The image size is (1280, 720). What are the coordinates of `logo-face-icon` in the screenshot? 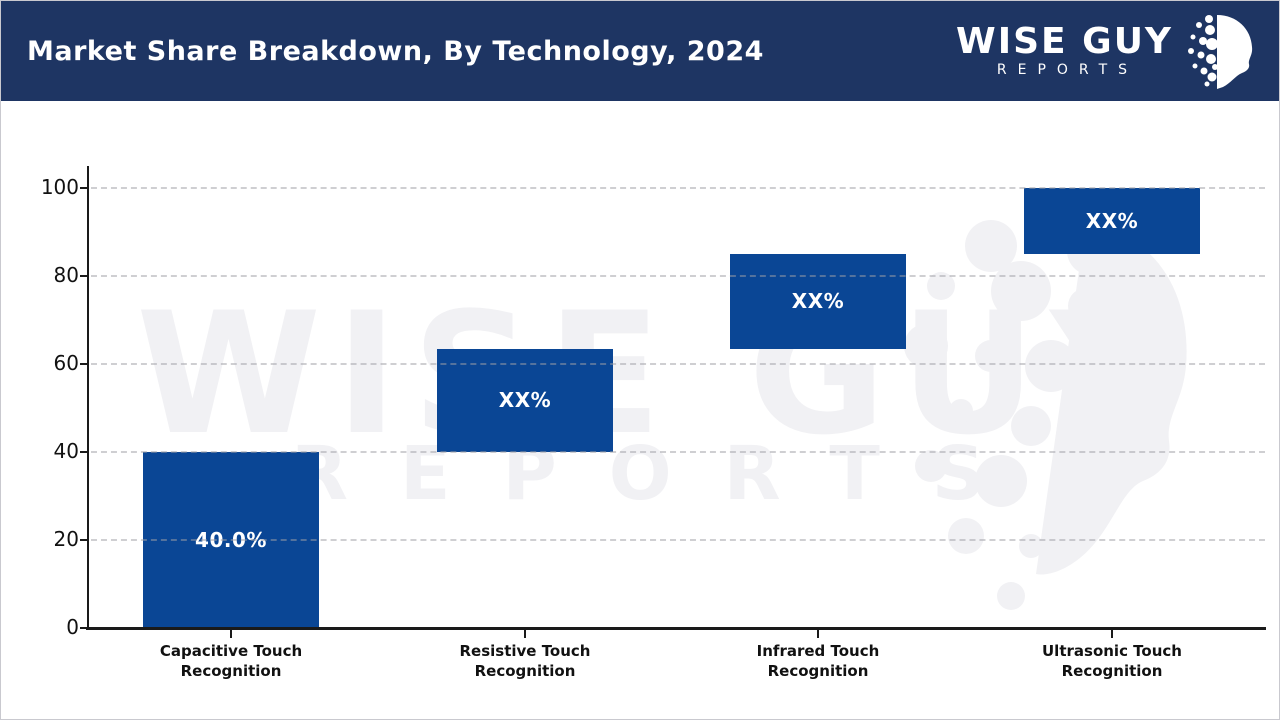 It's located at (1220, 52).